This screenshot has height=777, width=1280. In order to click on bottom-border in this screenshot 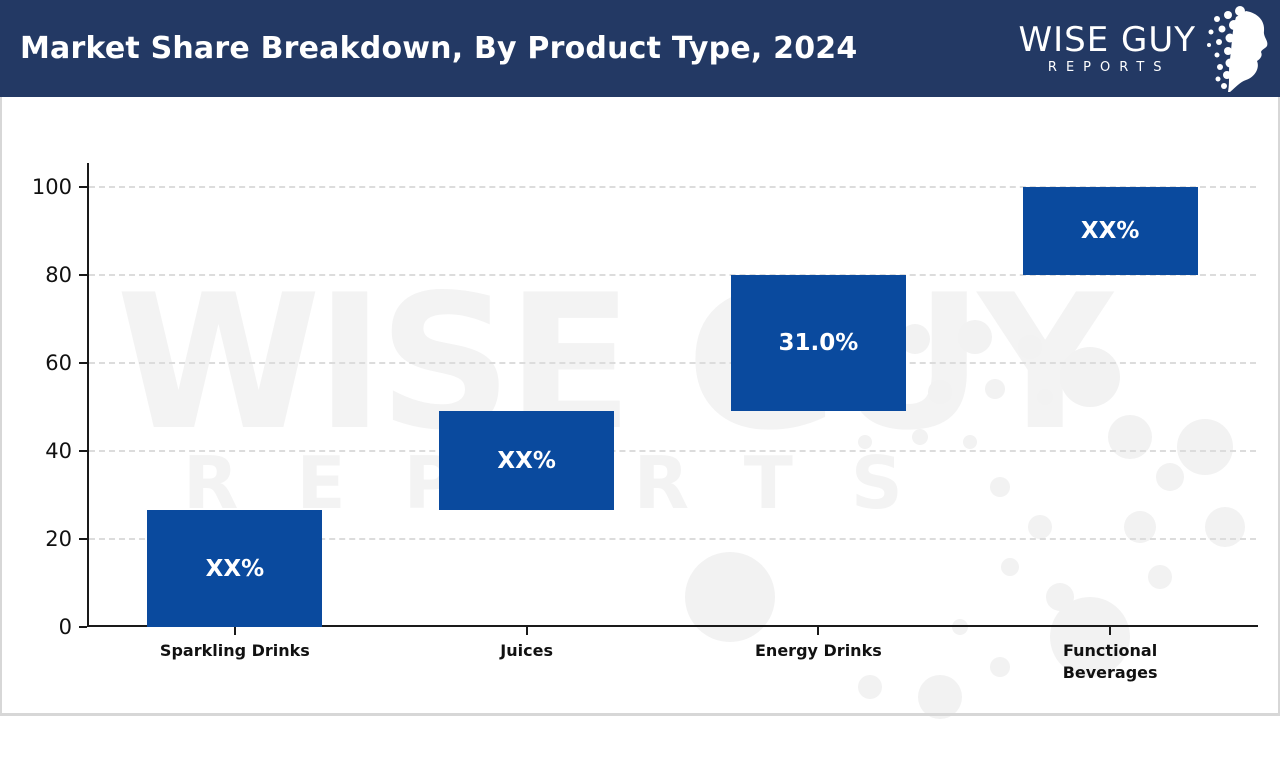, I will do `click(640, 714)`.